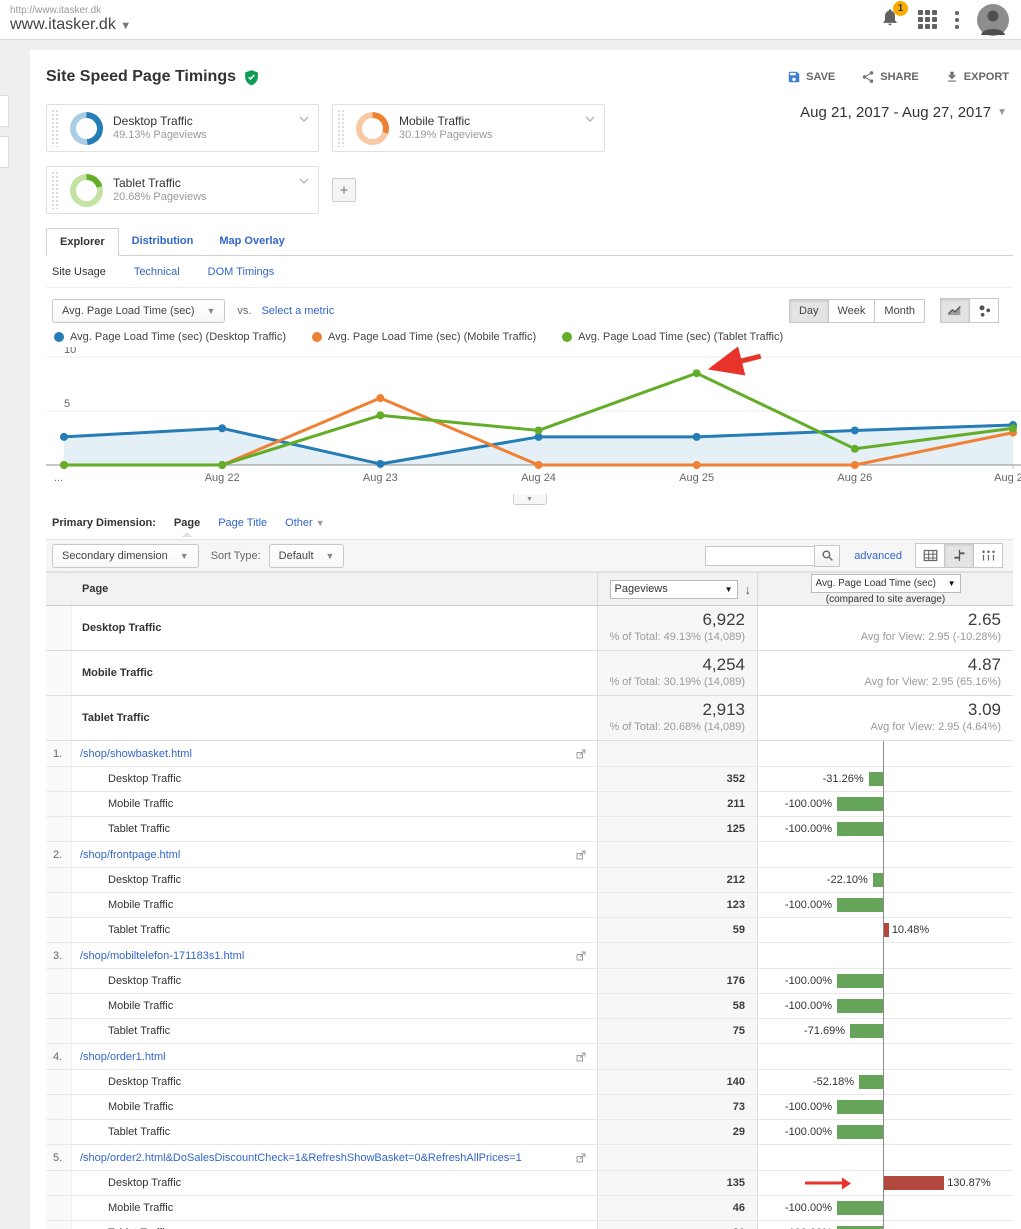 This screenshot has width=1021, height=1229. What do you see at coordinates (988, 555) in the screenshot?
I see `pivot-view-button` at bounding box center [988, 555].